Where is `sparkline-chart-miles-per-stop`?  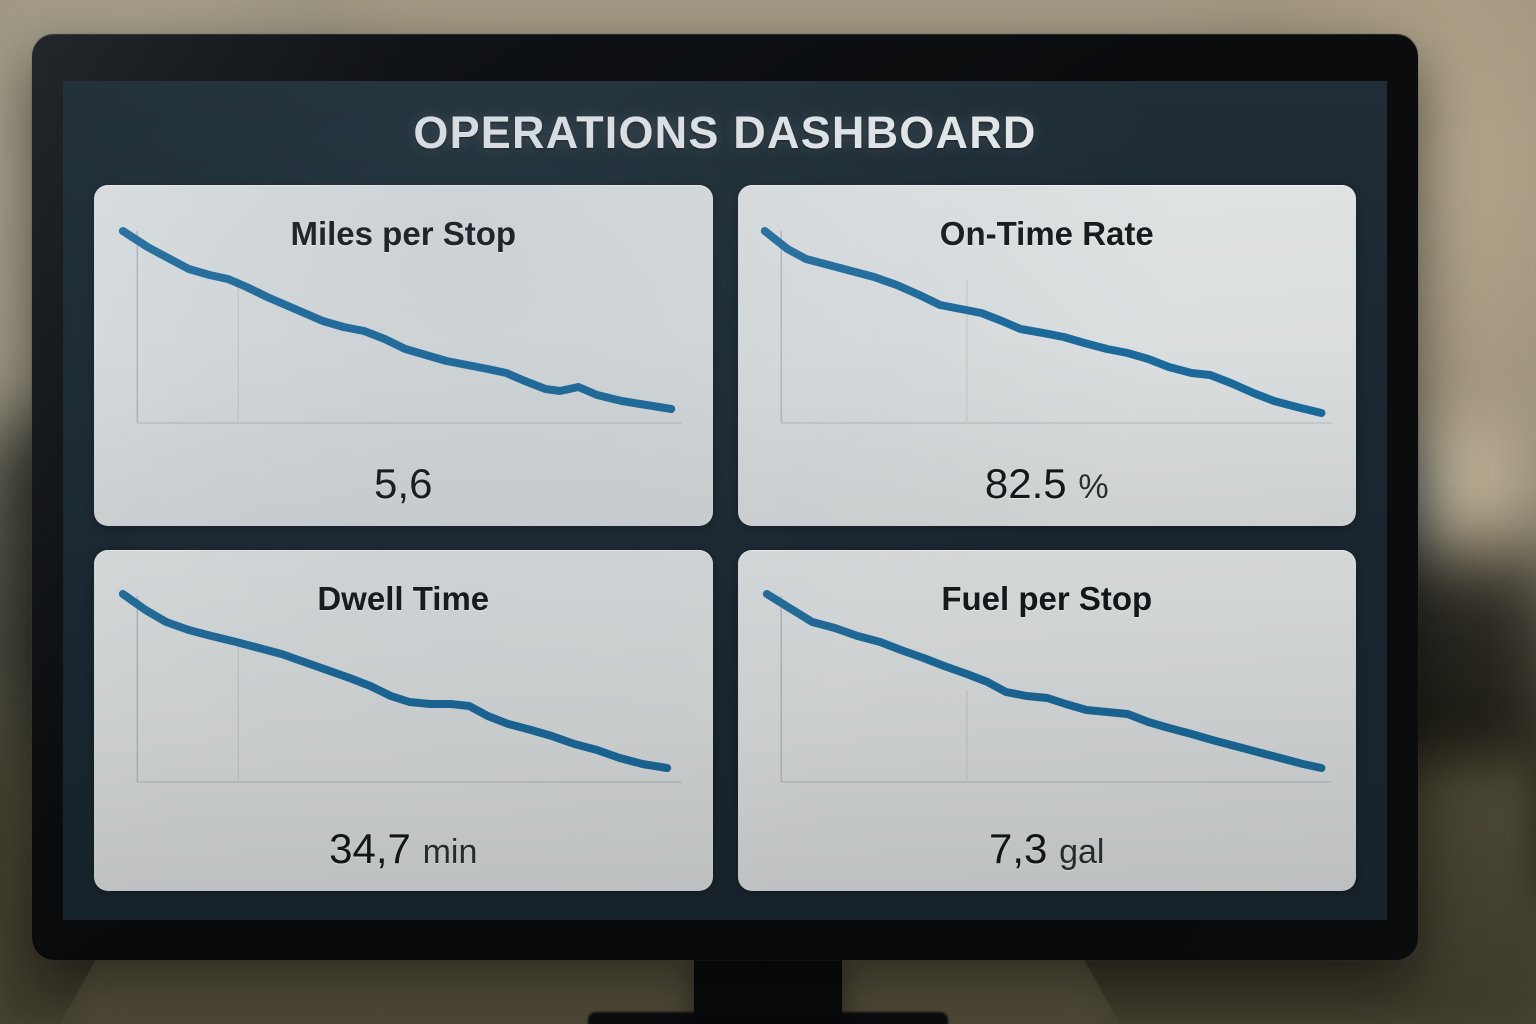
sparkline-chart-miles-per-stop is located at coordinates (403, 333).